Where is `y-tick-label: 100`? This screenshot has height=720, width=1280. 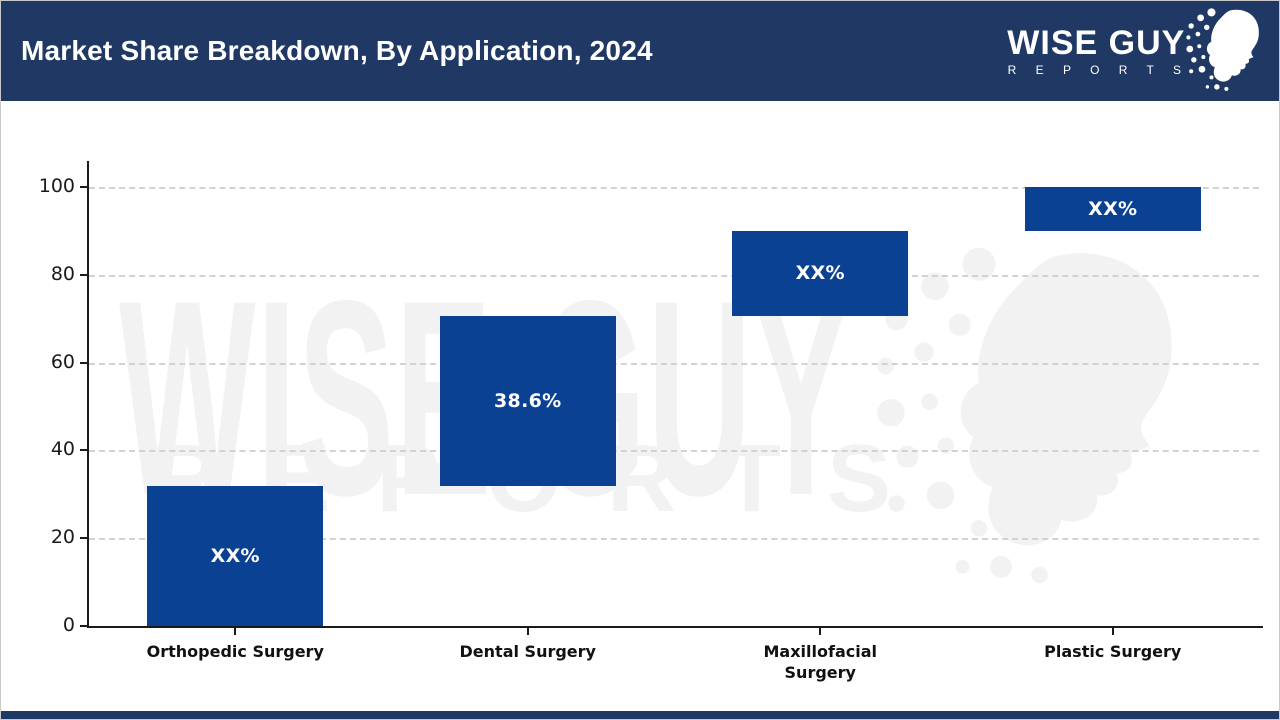 y-tick-label: 100 is located at coordinates (56, 186).